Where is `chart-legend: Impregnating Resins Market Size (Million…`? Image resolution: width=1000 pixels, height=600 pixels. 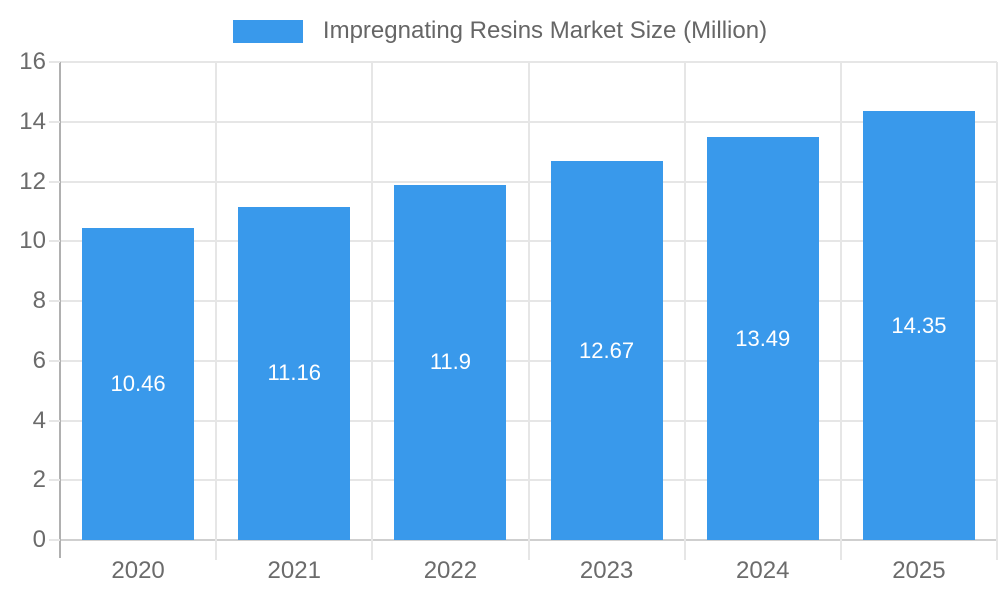 chart-legend: Impregnating Resins Market Size (Million… is located at coordinates (500, 31).